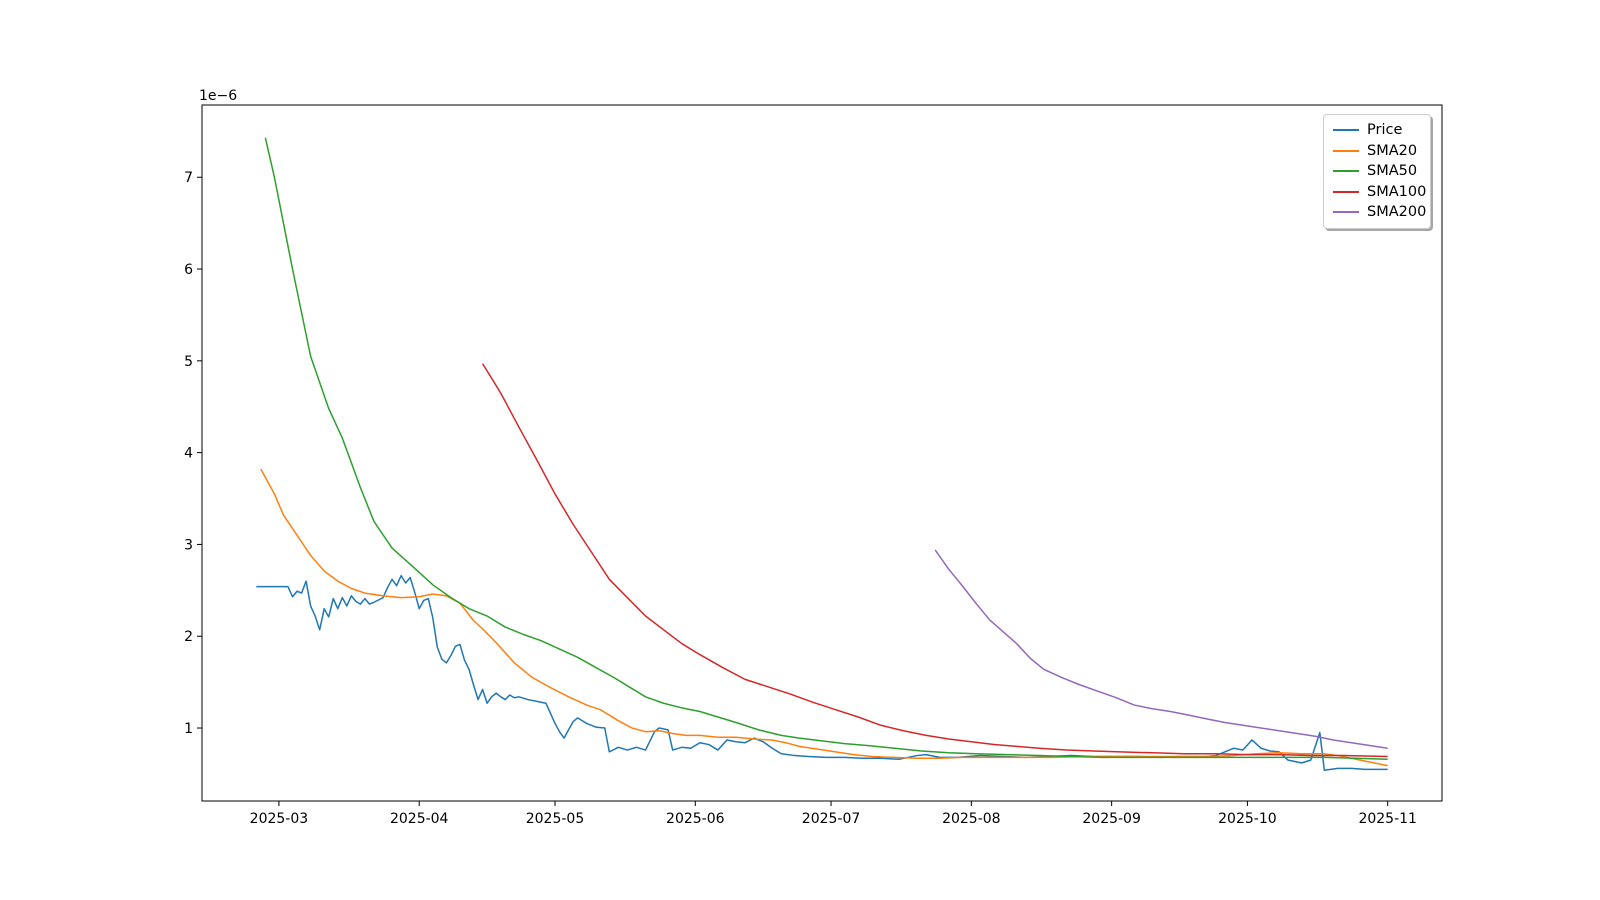 Image resolution: width=1600 pixels, height=900 pixels. Describe the element at coordinates (1397, 212) in the screenshot. I see `legend-label: SMA200` at that location.